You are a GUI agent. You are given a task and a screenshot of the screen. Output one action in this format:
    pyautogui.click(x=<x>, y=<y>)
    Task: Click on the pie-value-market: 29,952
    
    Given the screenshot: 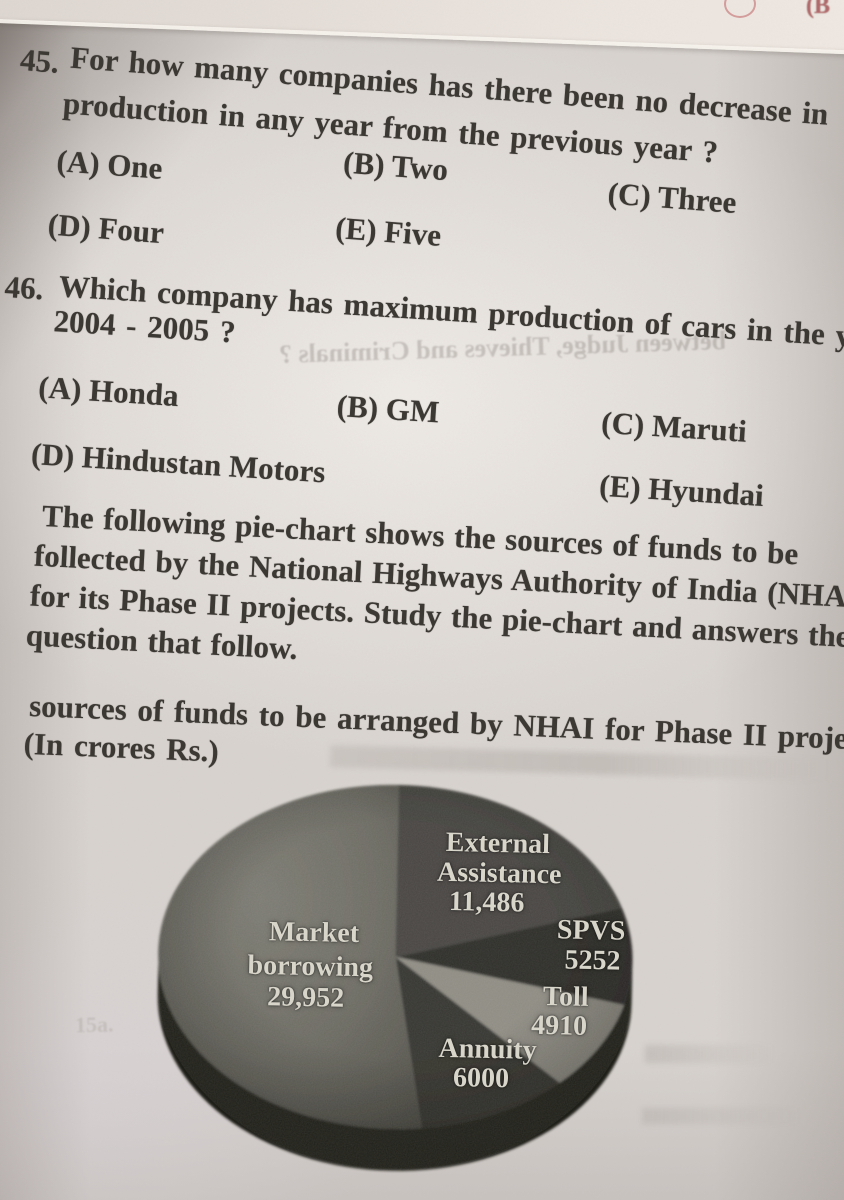 What is the action you would take?
    pyautogui.click(x=305, y=997)
    